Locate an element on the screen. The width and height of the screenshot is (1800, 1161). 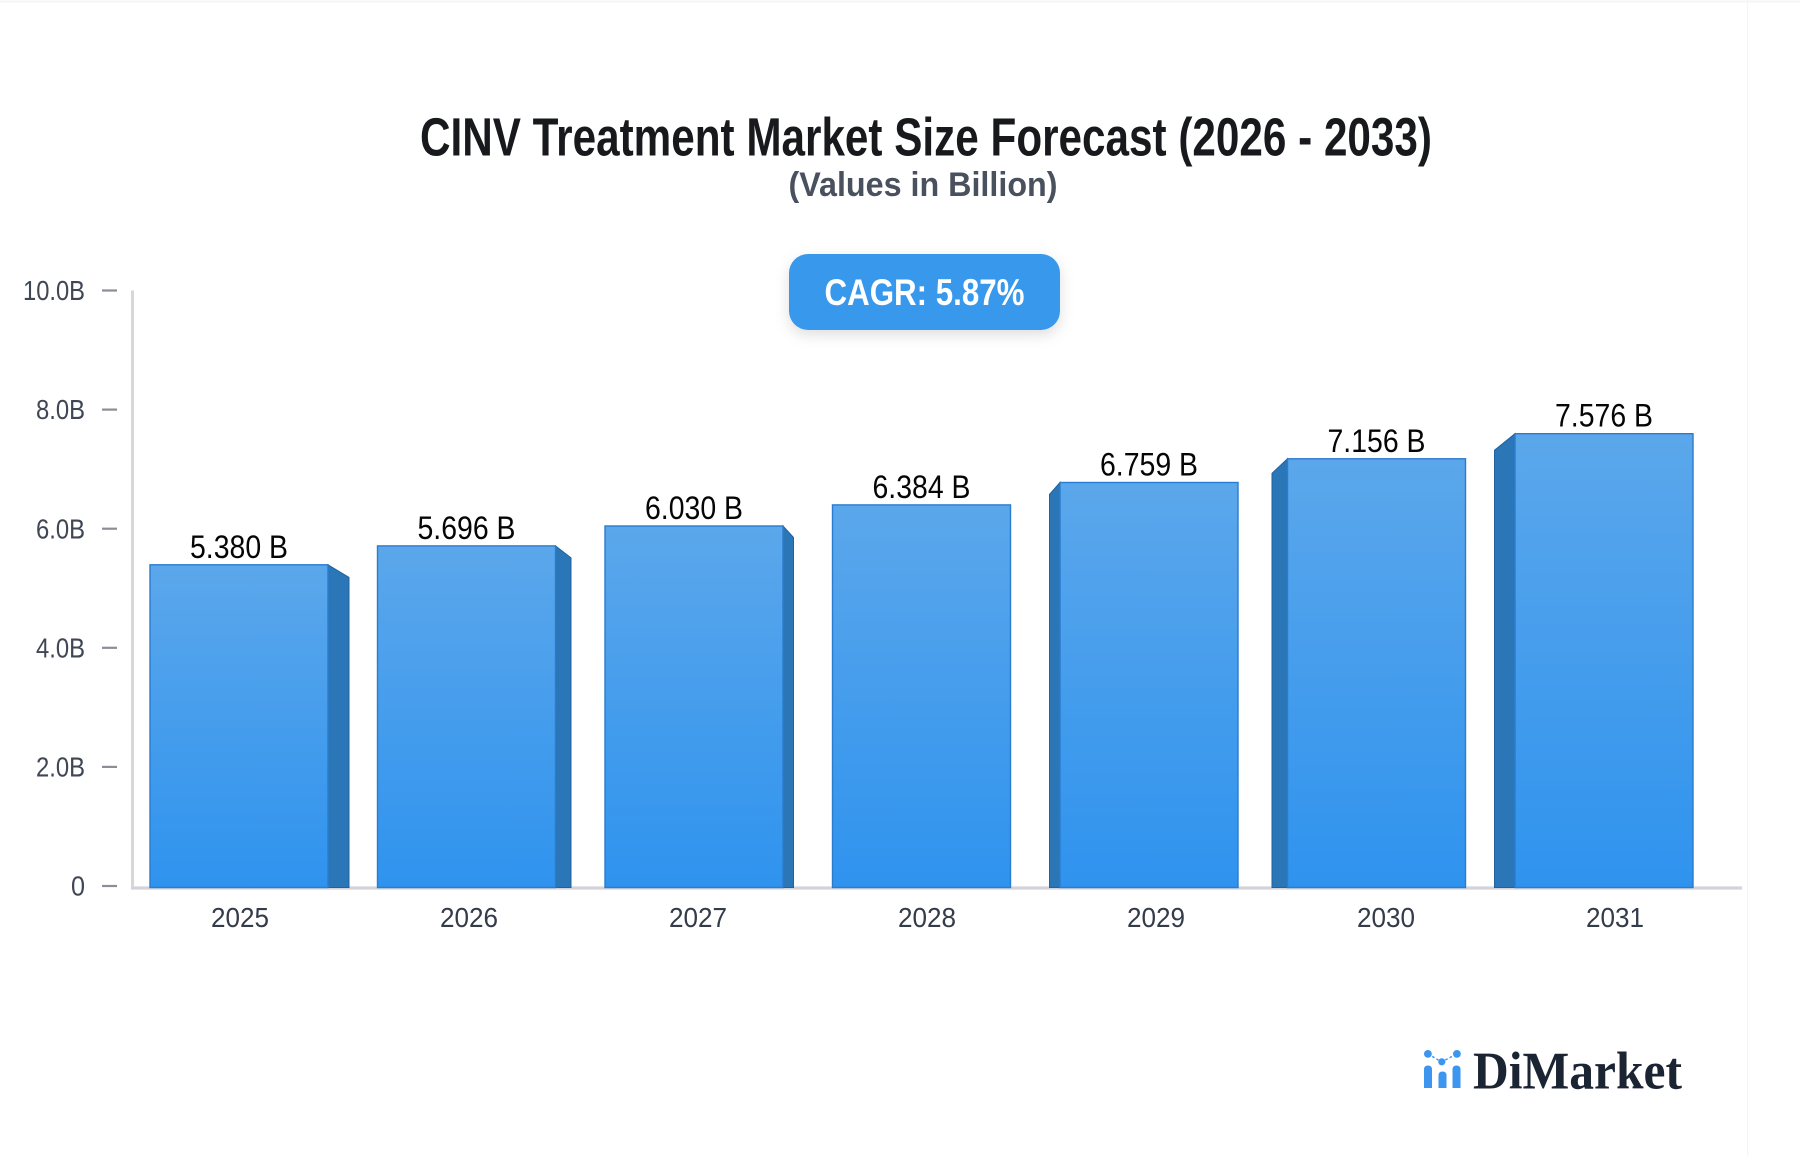
svg-text: 2031 is located at coordinates (1615, 917).